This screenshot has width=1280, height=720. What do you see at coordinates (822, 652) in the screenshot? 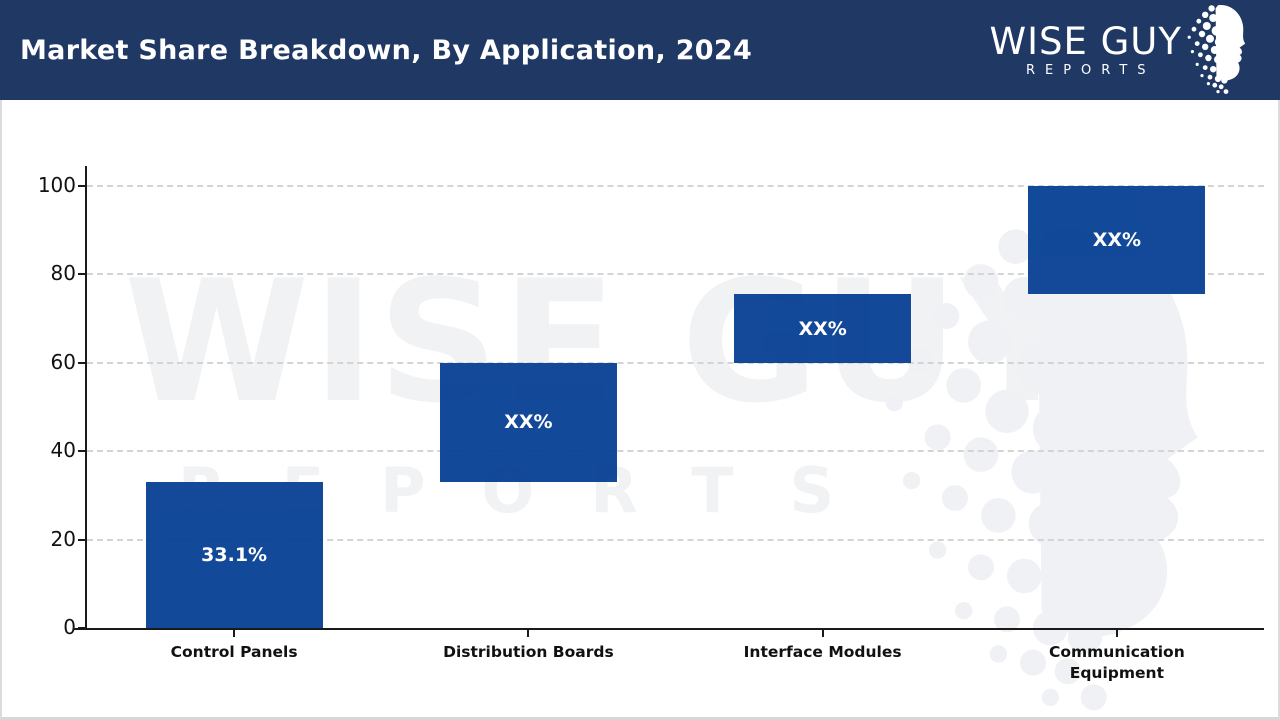
I see `x-axis-category-label: Interface Modules` at bounding box center [822, 652].